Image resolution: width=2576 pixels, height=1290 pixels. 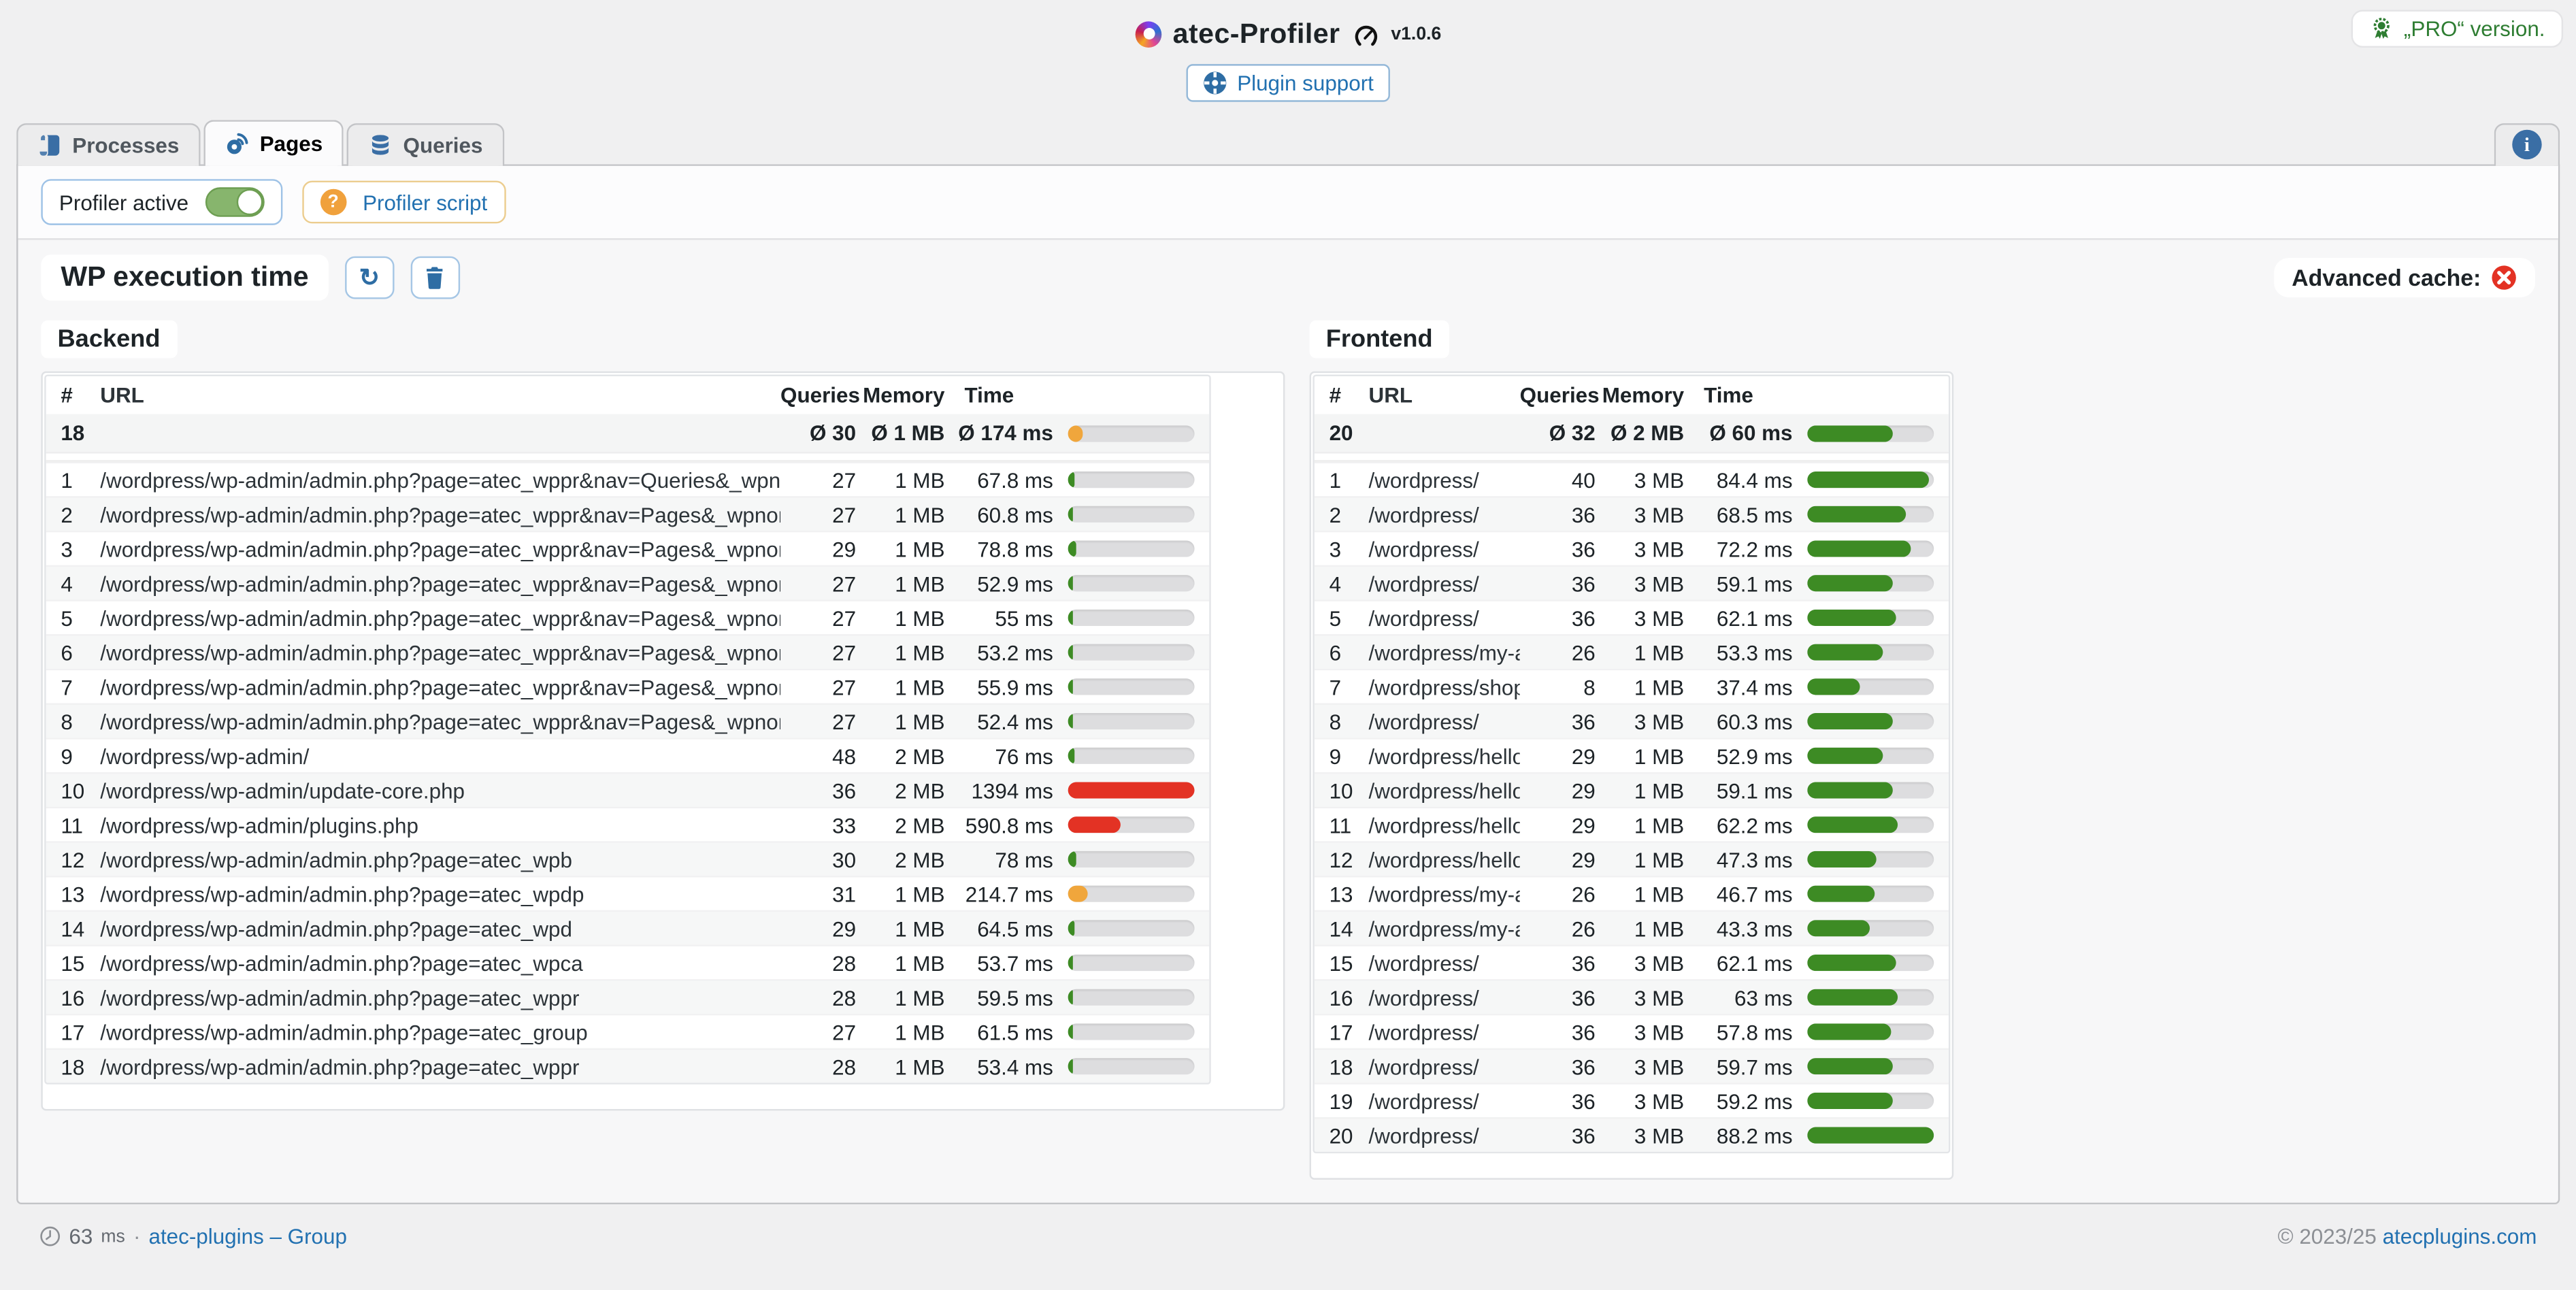 What do you see at coordinates (1341, 893) in the screenshot?
I see `cell-num: 13` at bounding box center [1341, 893].